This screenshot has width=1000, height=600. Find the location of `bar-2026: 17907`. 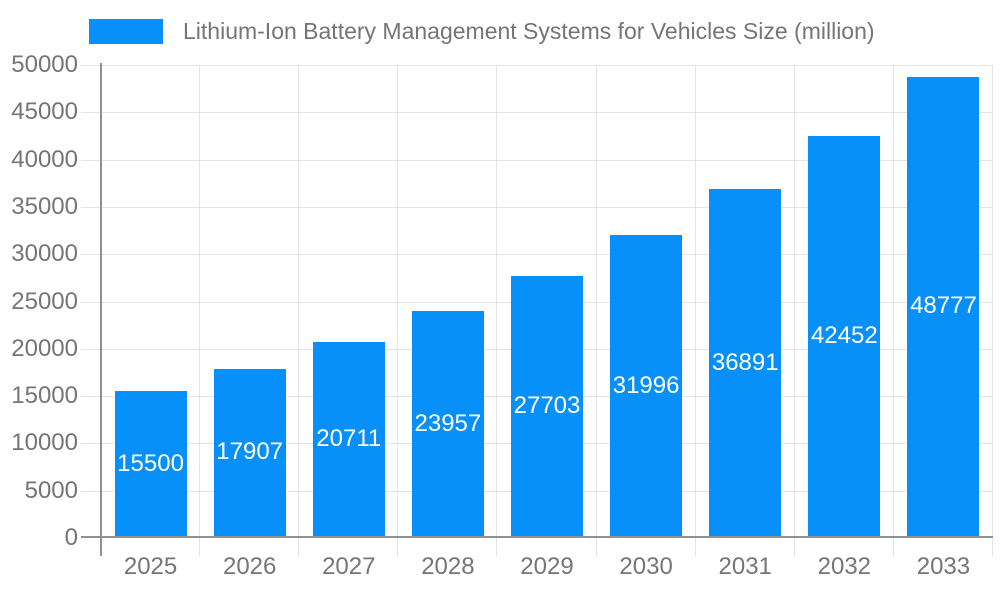

bar-2026: 17907 is located at coordinates (249, 452).